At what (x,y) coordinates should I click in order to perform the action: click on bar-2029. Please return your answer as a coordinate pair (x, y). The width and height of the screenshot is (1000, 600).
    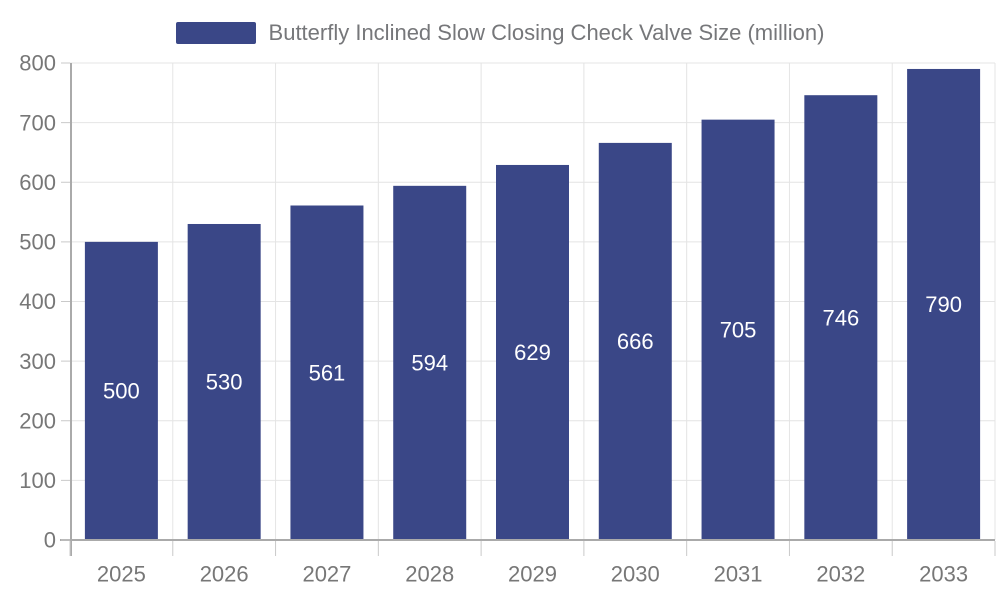
    Looking at the image, I should click on (532, 352).